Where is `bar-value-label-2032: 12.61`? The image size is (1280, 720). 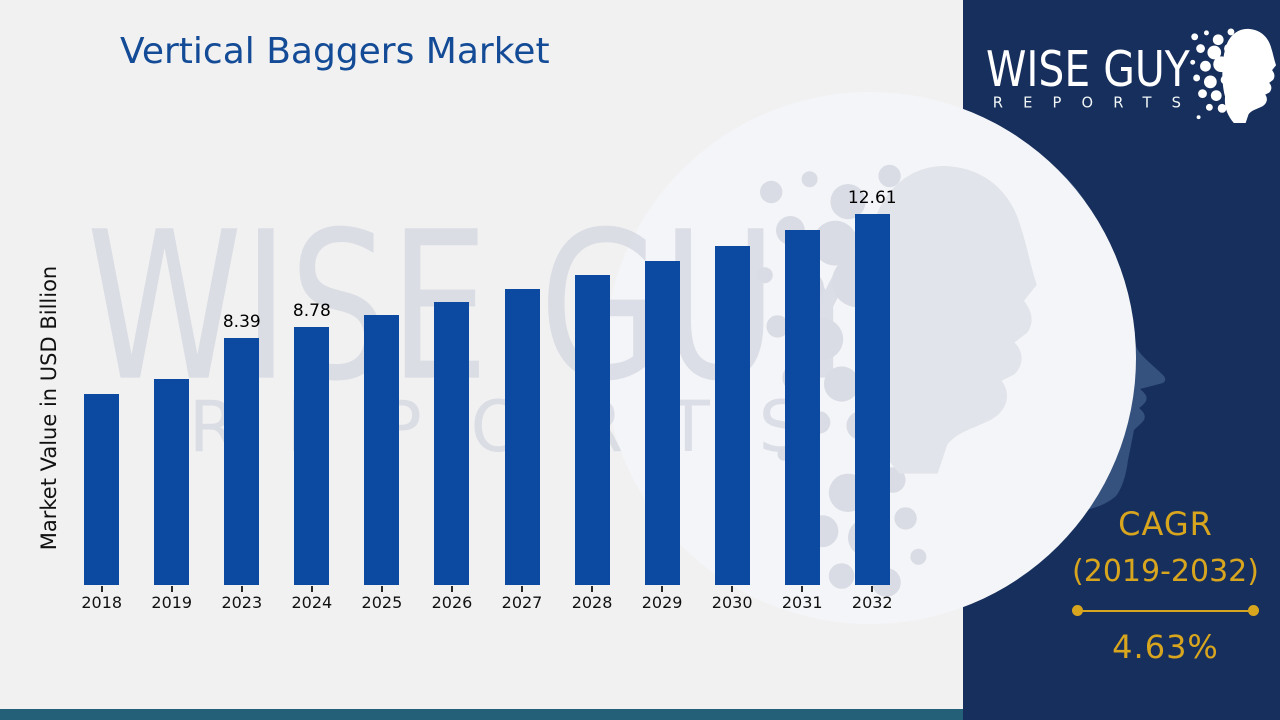
bar-value-label-2032: 12.61 is located at coordinates (872, 197).